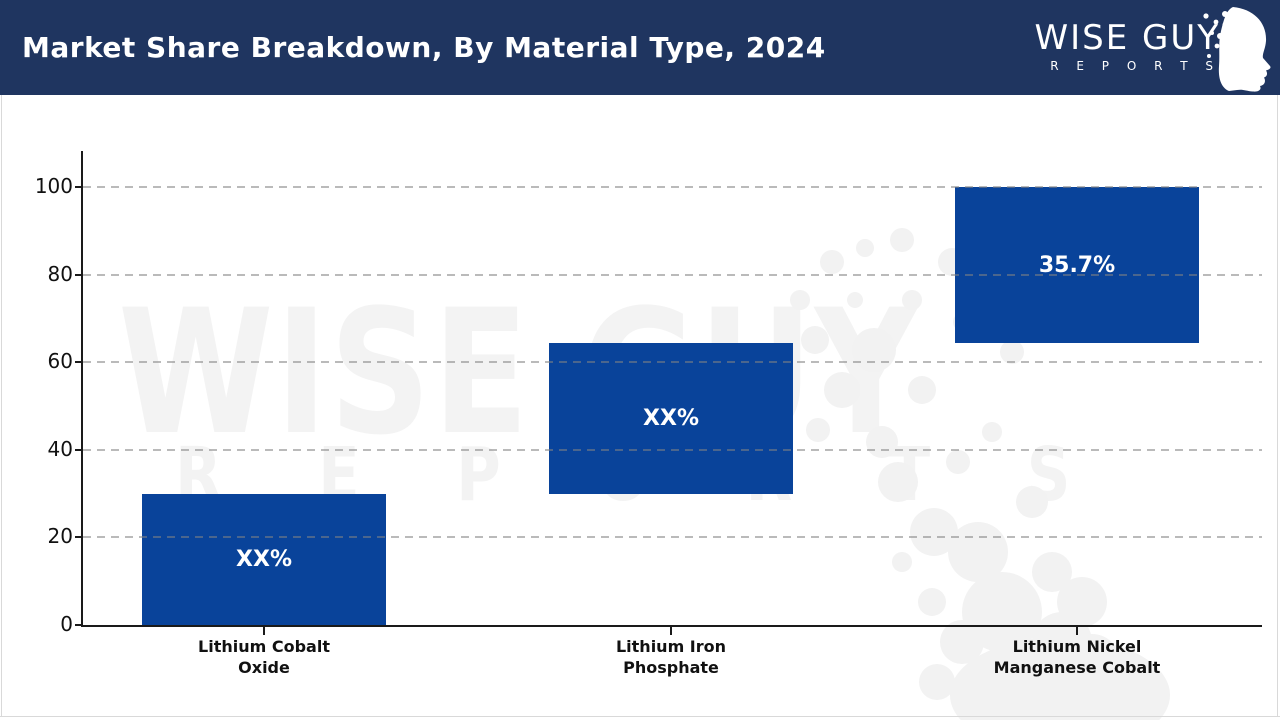  I want to click on bar-value-label-lithium-nickel-manganese-cobalt: 35.7%, so click(1077, 265).